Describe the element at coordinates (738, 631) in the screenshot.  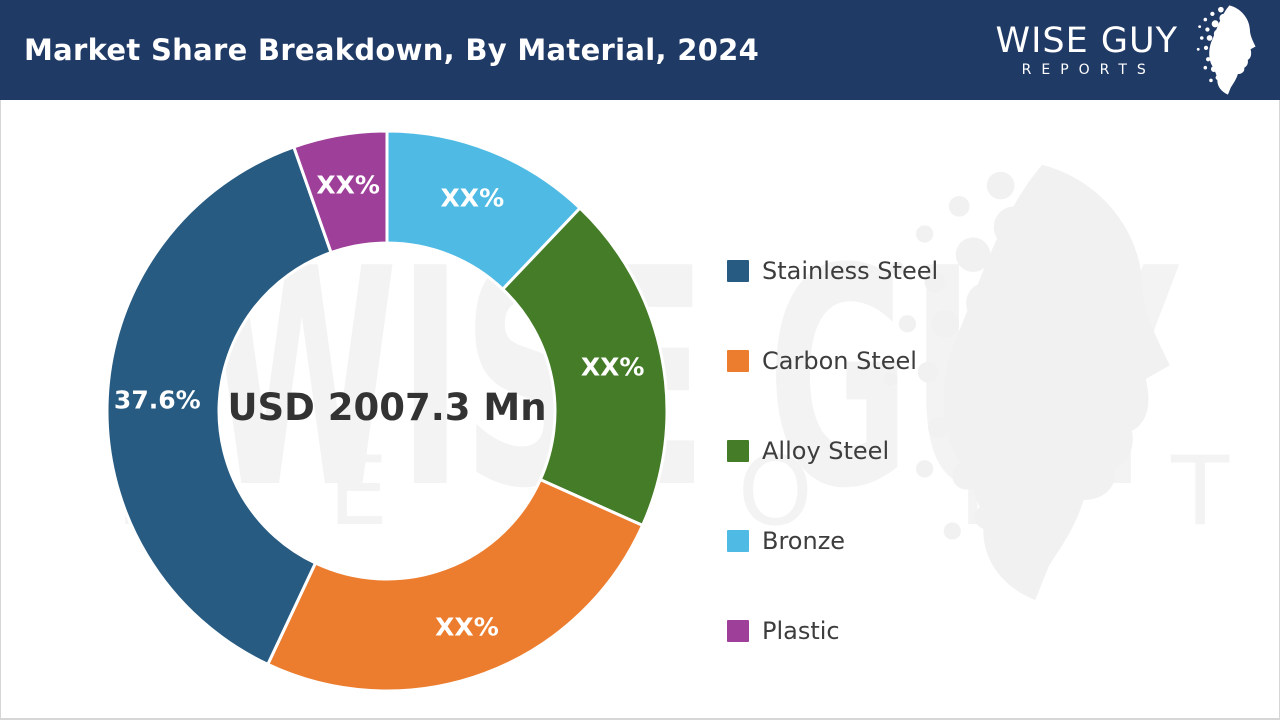
I see `legend-swatch-plastic` at that location.